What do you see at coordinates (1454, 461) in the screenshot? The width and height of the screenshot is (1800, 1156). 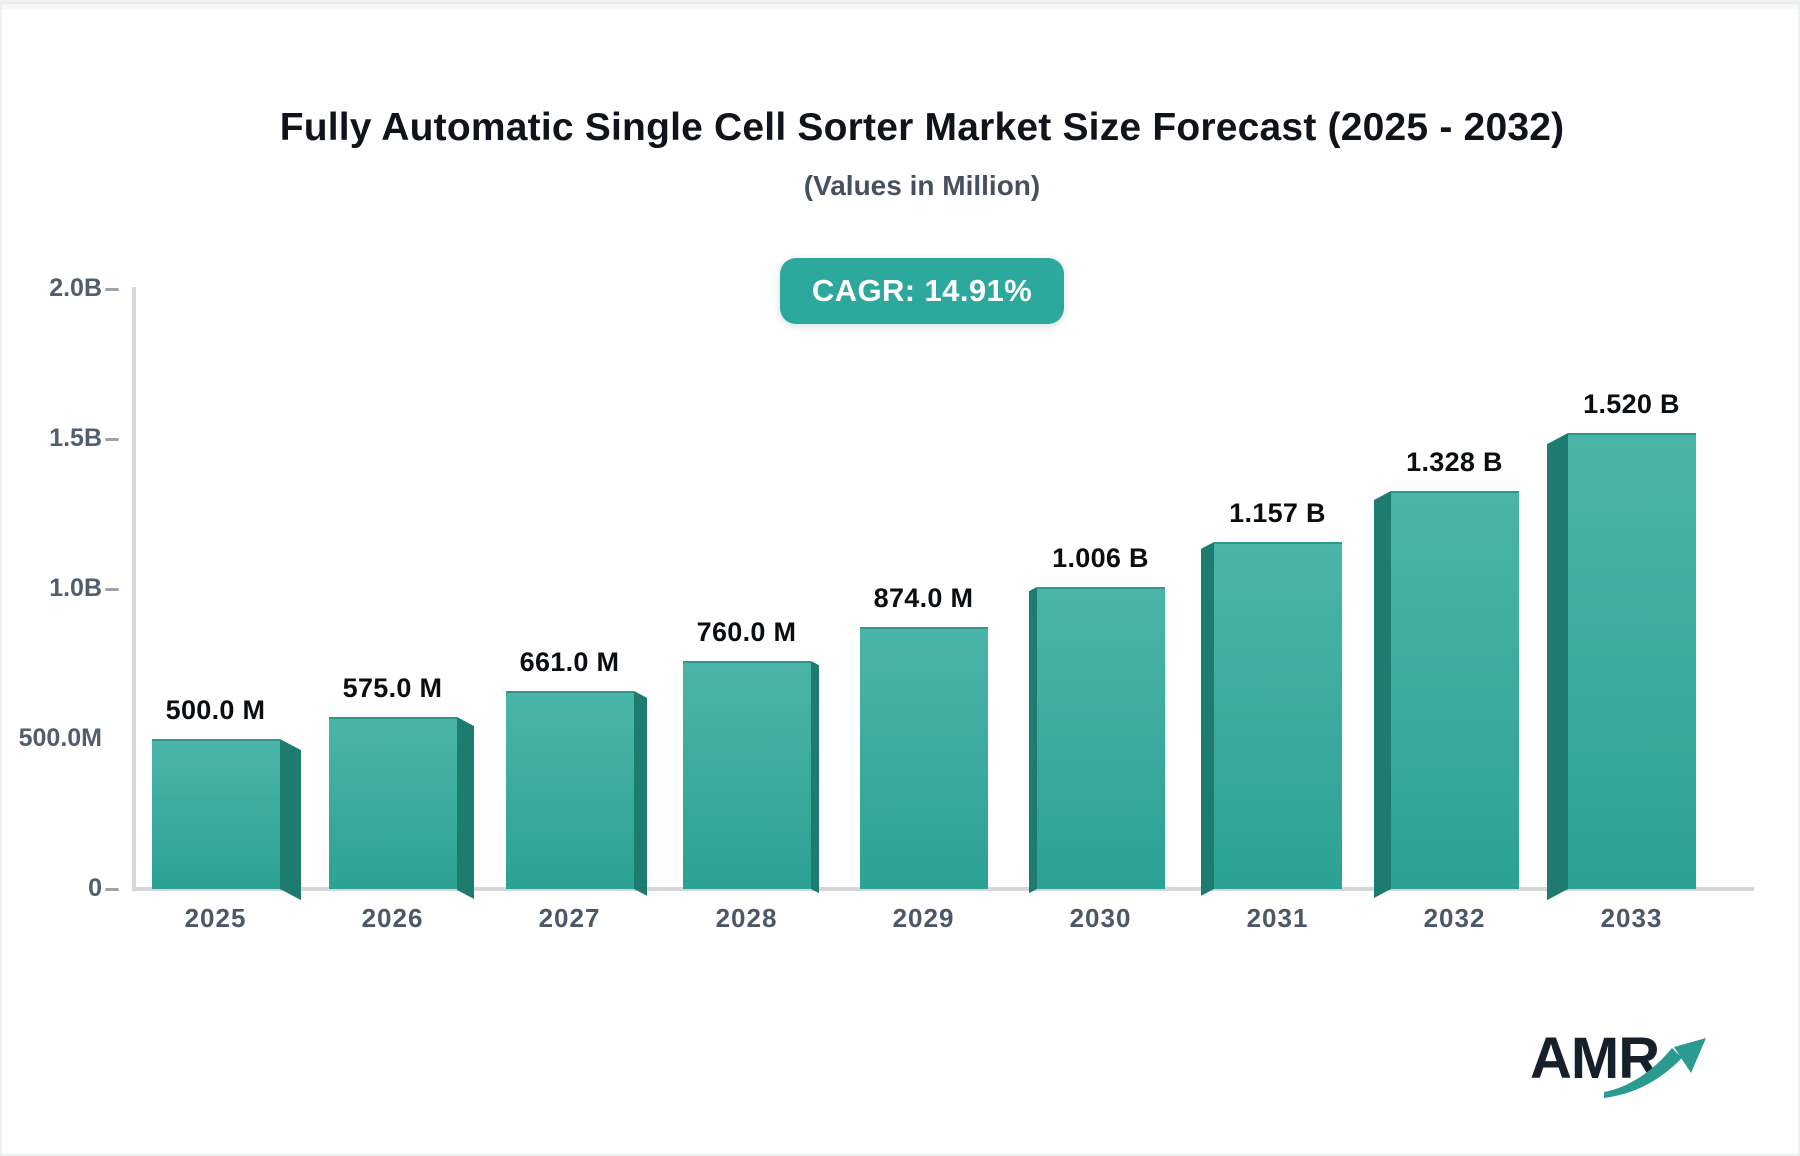 I see `bar-value-label: 1.328 B` at bounding box center [1454, 461].